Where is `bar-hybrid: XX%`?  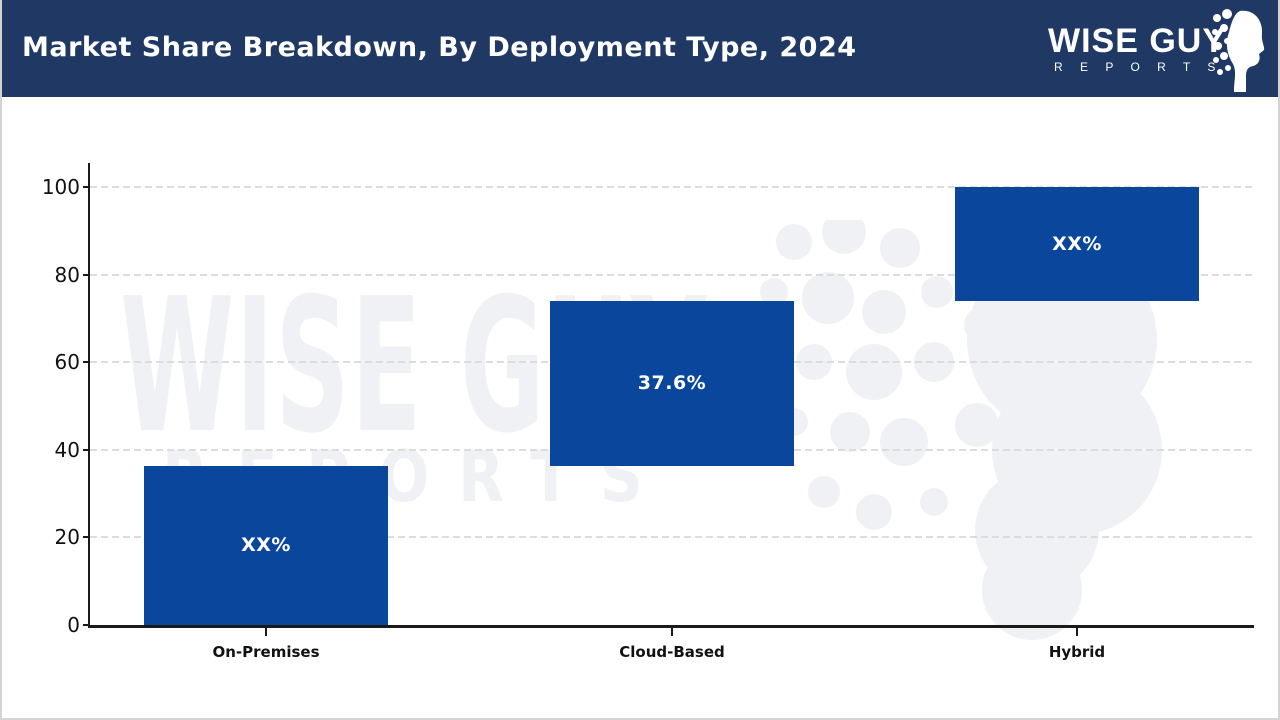
bar-hybrid: XX% is located at coordinates (1077, 244).